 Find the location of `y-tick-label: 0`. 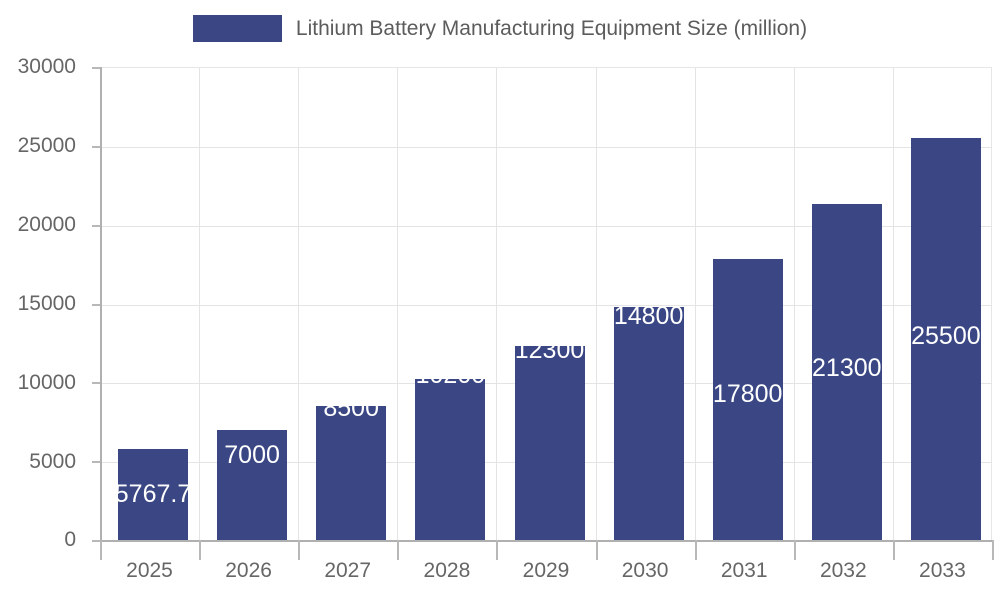

y-tick-label: 0 is located at coordinates (70, 539).